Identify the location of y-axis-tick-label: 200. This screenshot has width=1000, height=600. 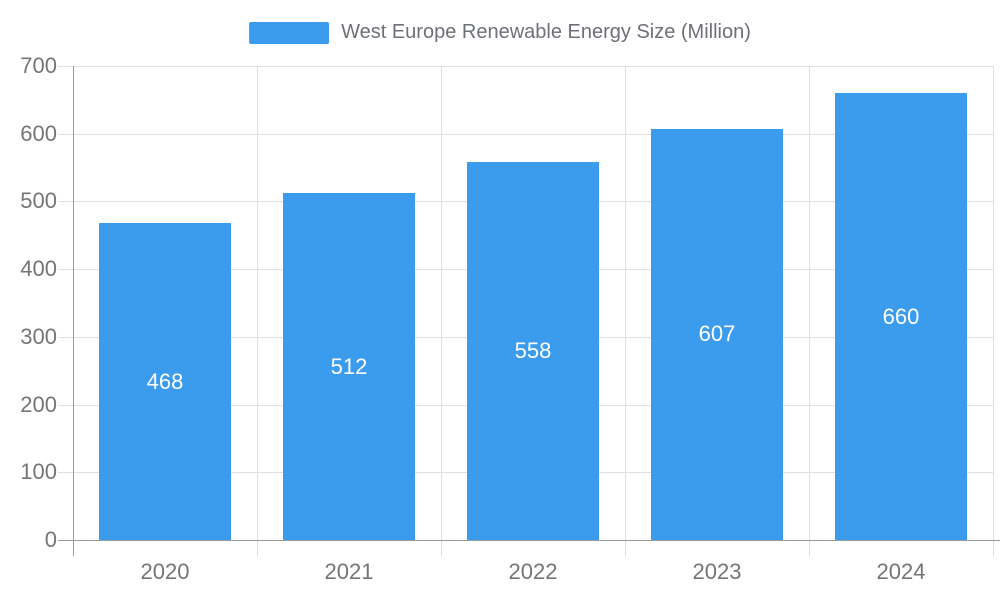
(38, 404).